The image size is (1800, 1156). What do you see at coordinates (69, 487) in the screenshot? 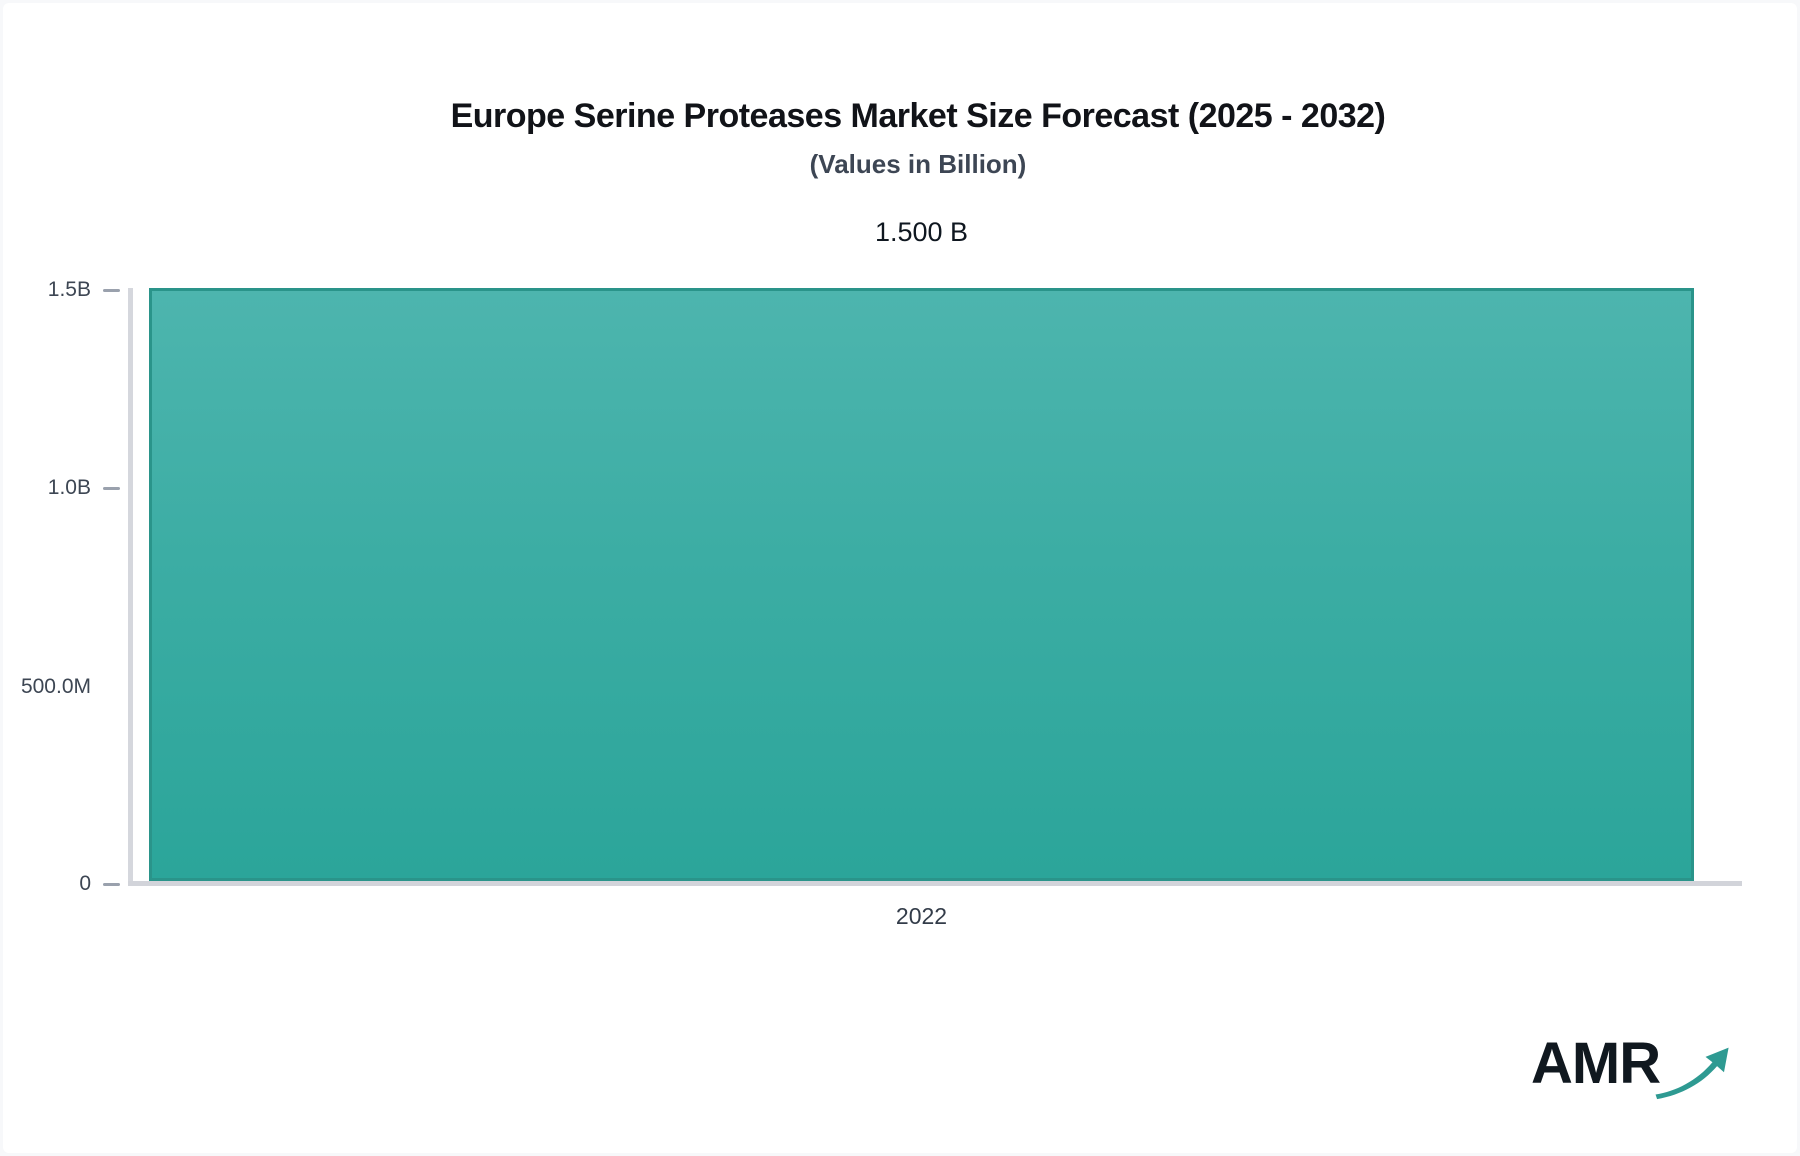
I see `y-tick-label-1-0b: 1.0B` at bounding box center [69, 487].